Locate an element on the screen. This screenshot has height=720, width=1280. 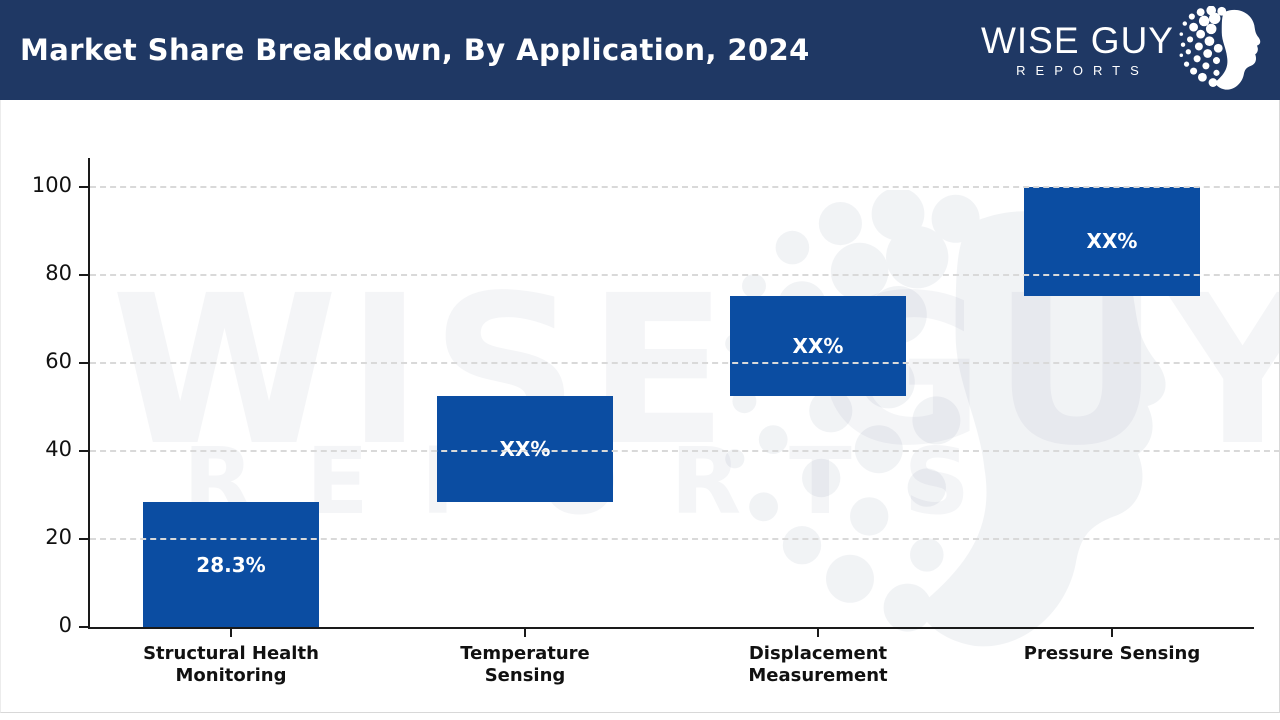
x-category-label-line: Structural Health is located at coordinates (231, 653).